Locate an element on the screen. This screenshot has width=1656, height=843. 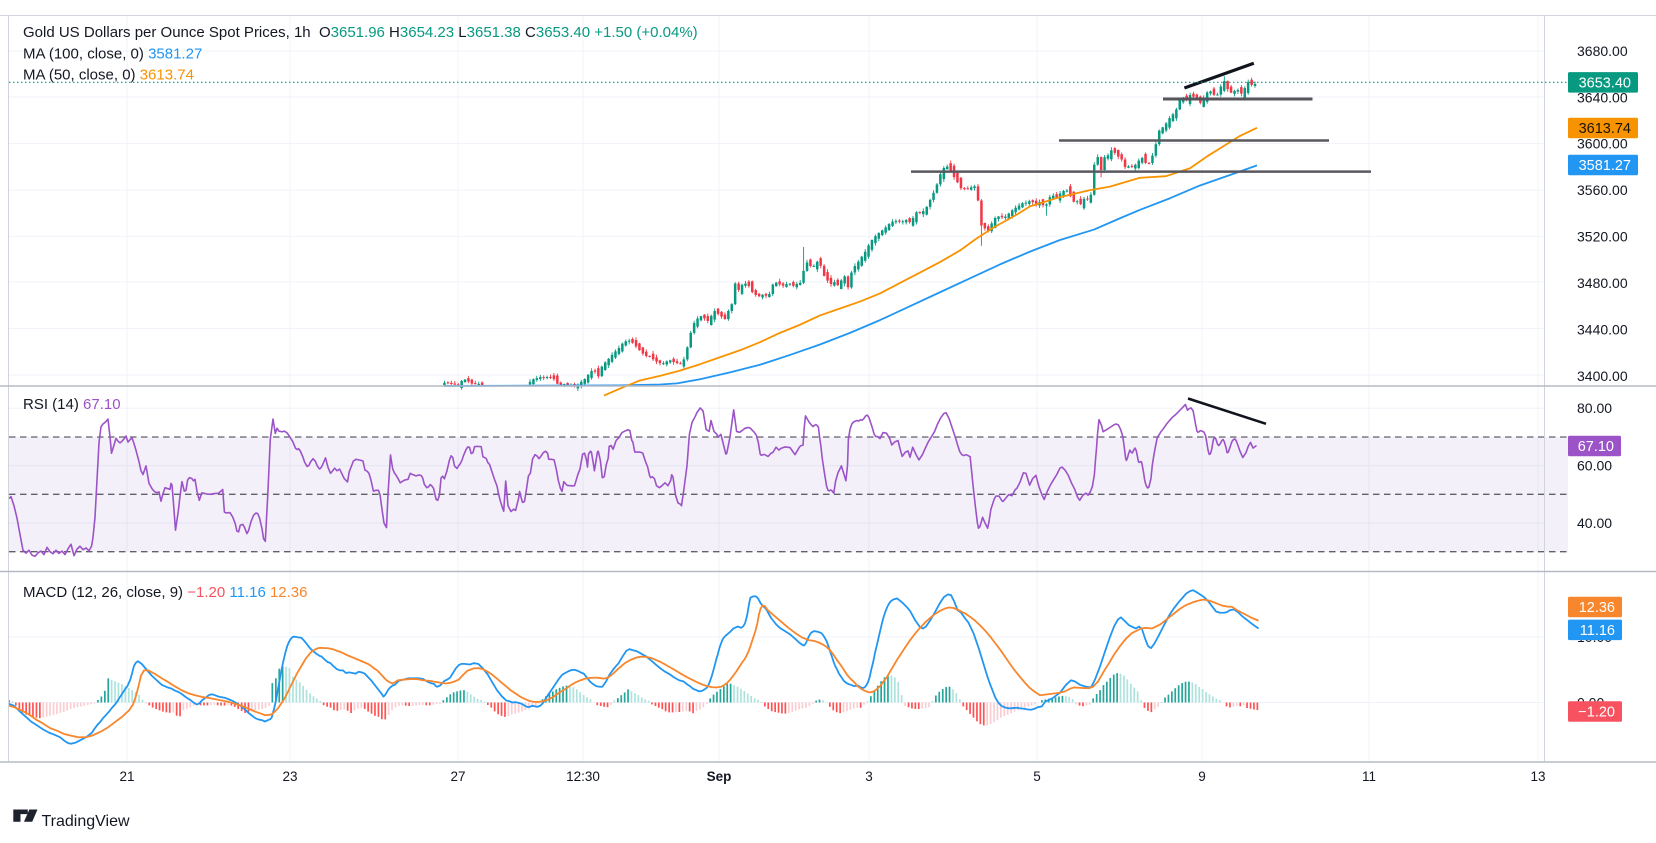
svg-text: −1.20 is located at coordinates (1596, 713).